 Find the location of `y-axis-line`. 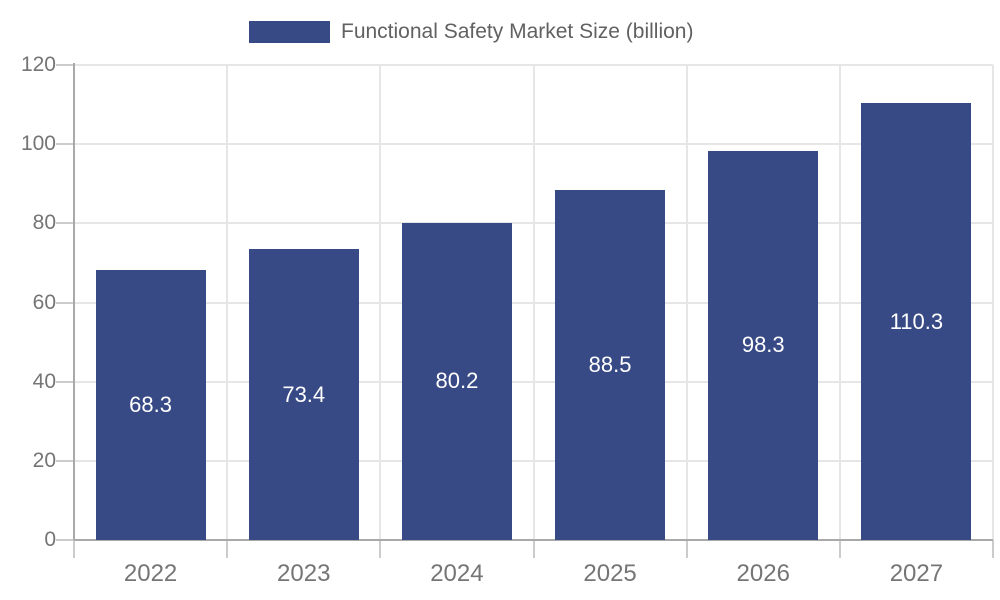

y-axis-line is located at coordinates (74, 301).